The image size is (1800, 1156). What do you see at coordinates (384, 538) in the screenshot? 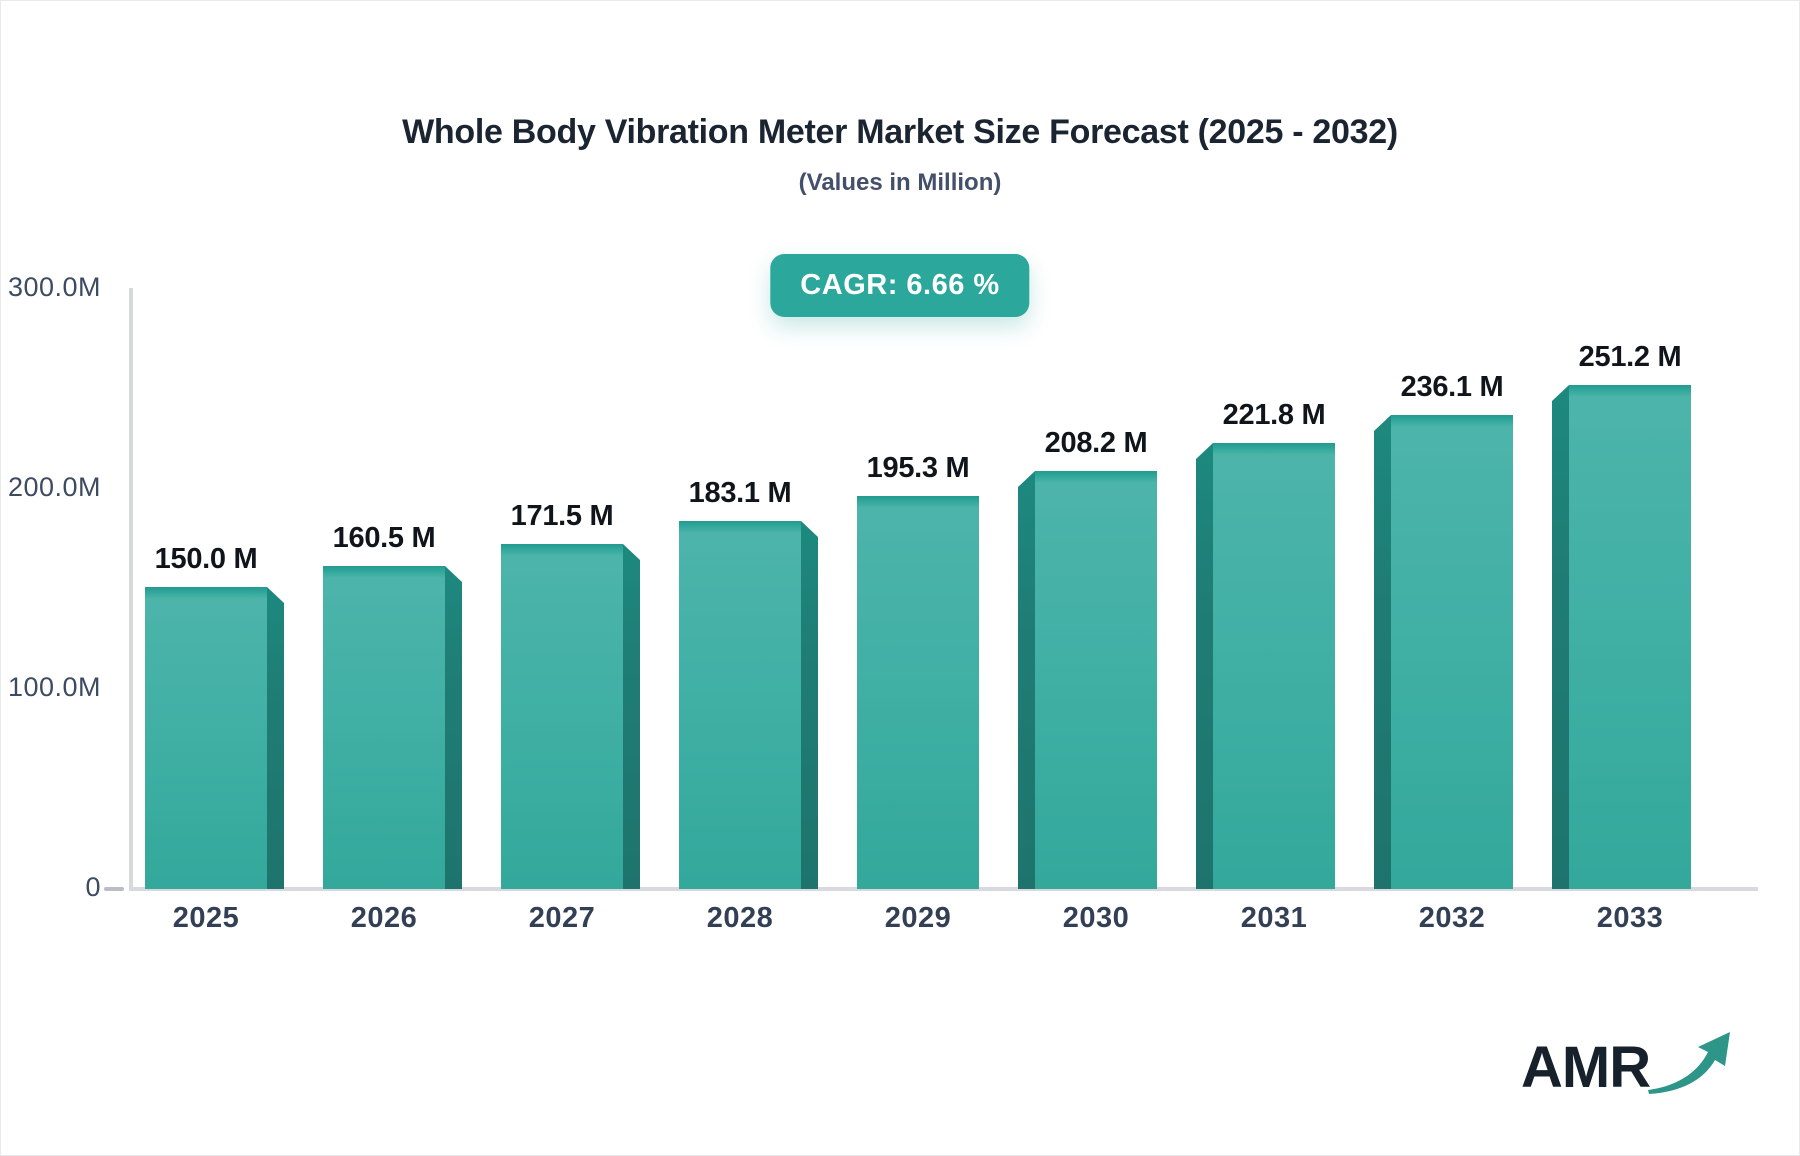
I see `bar-value-label: 160.5 M` at bounding box center [384, 538].